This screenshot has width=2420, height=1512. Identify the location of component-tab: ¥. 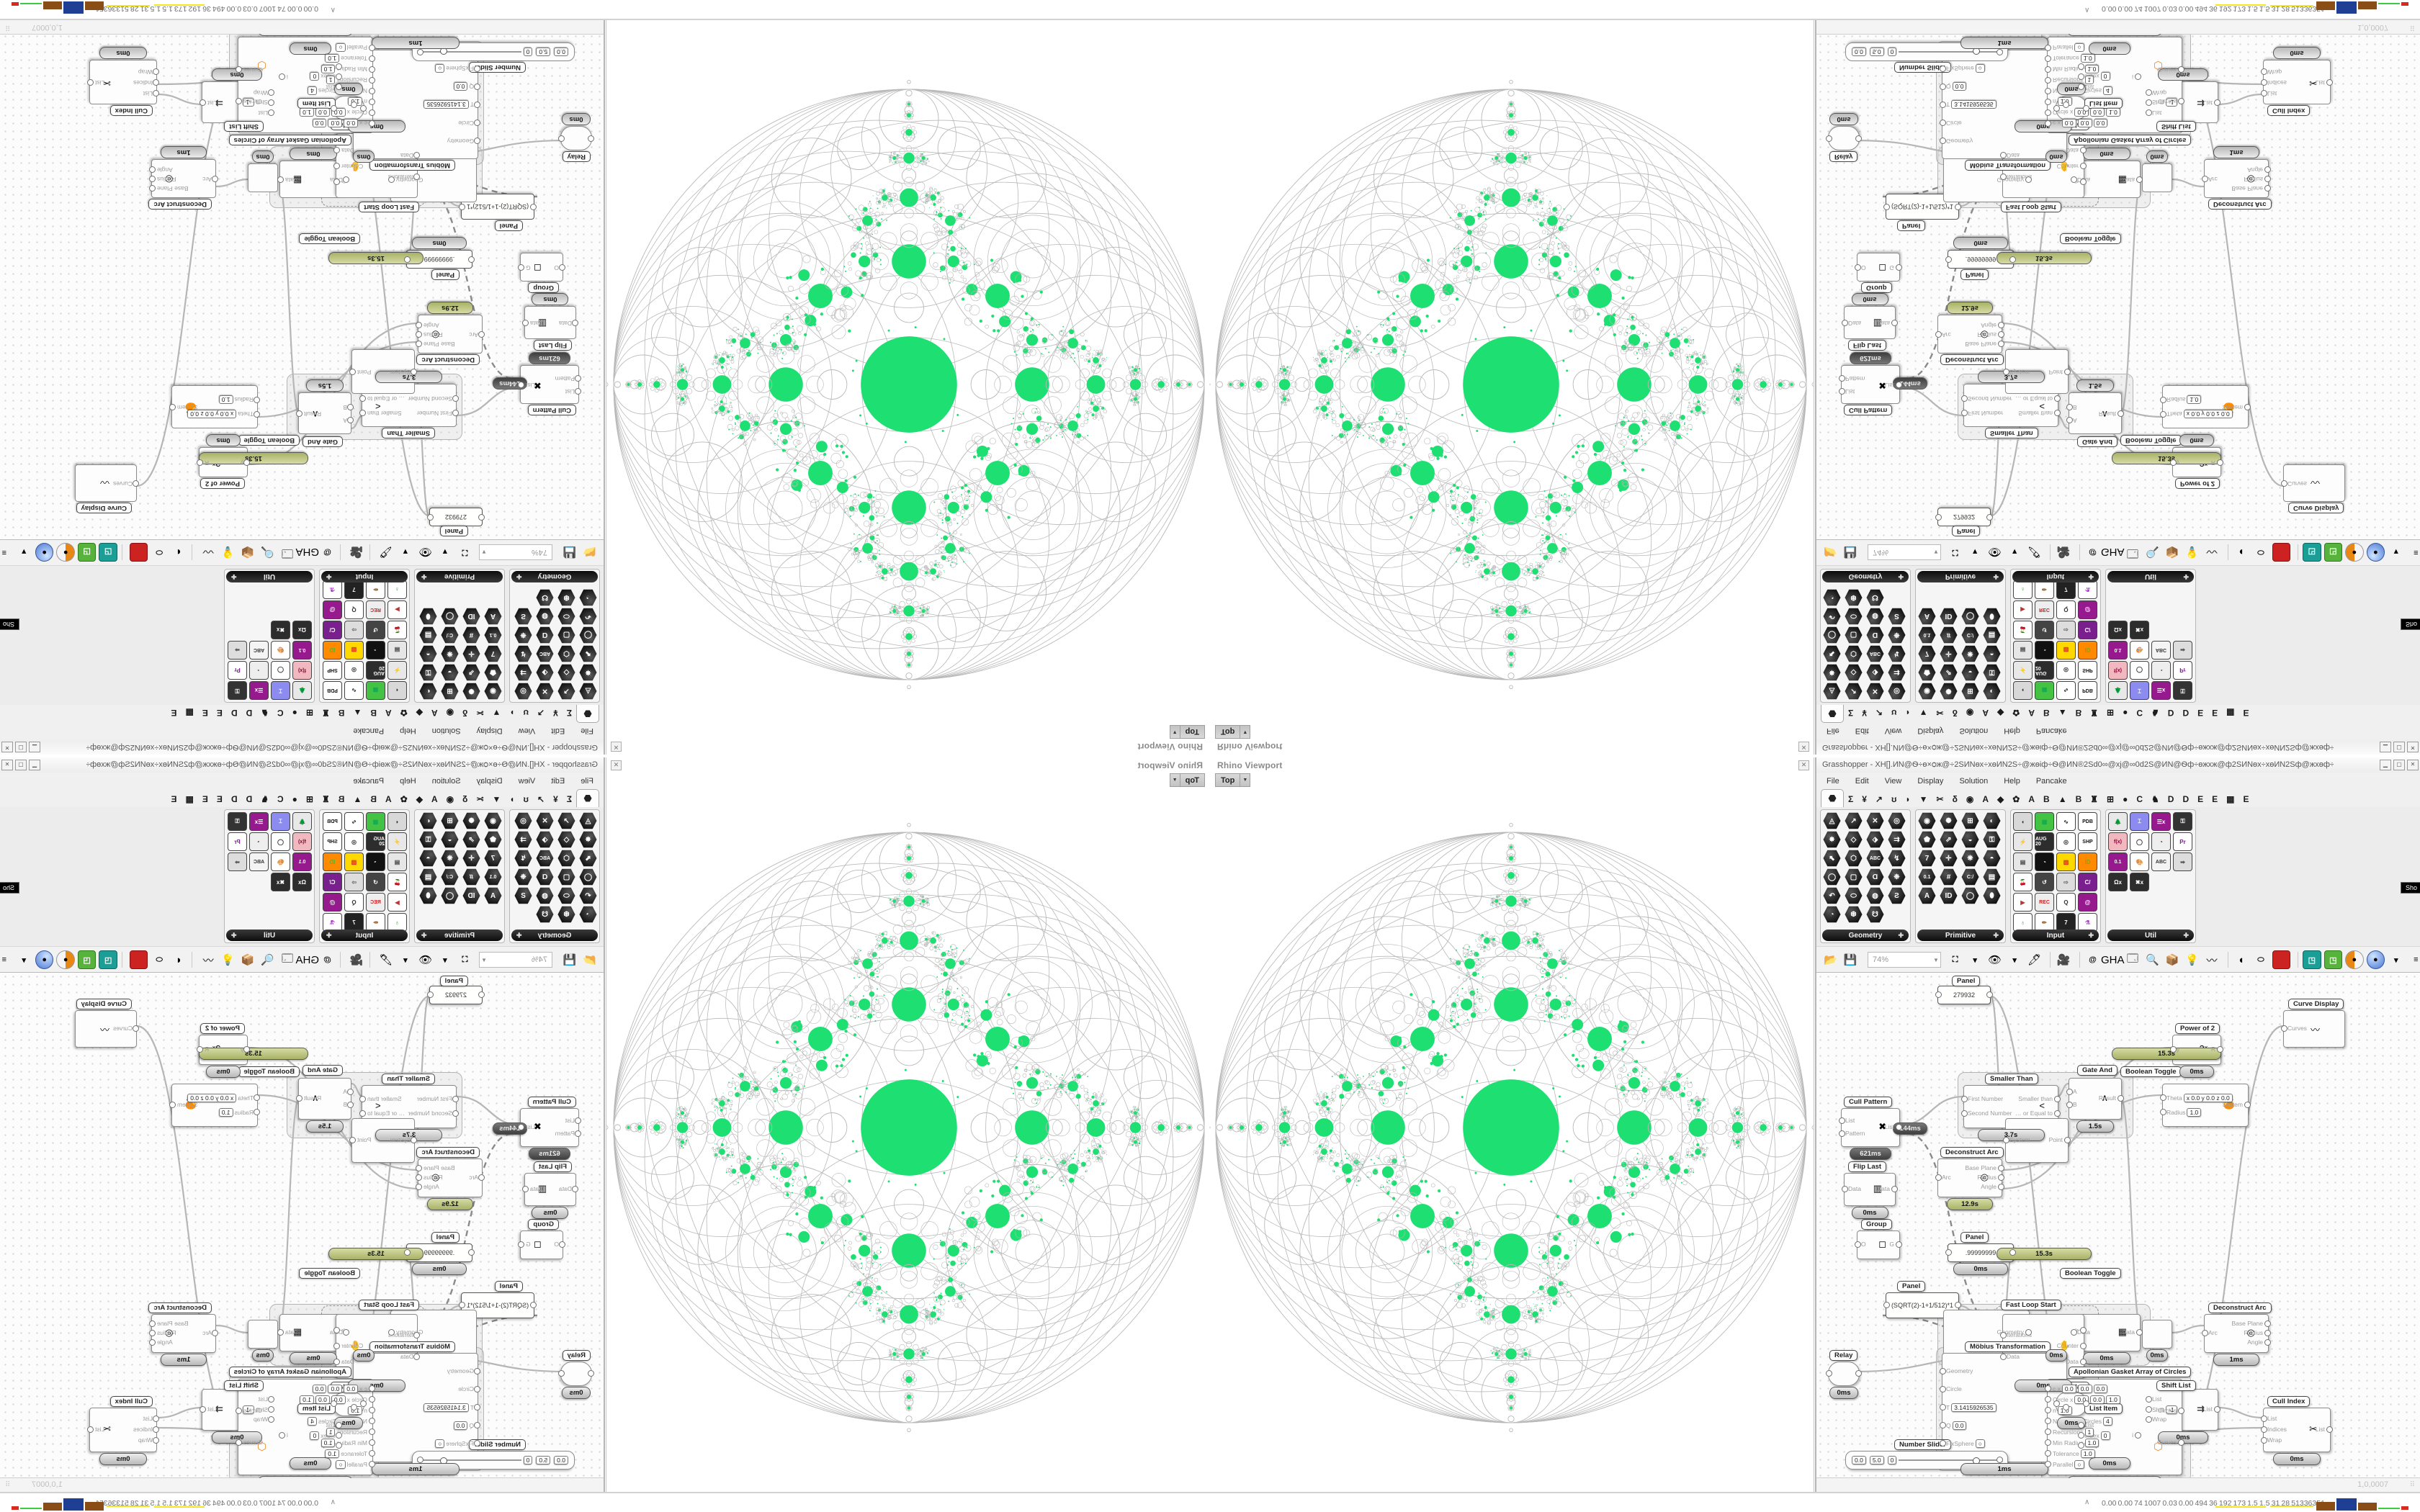
(555, 713).